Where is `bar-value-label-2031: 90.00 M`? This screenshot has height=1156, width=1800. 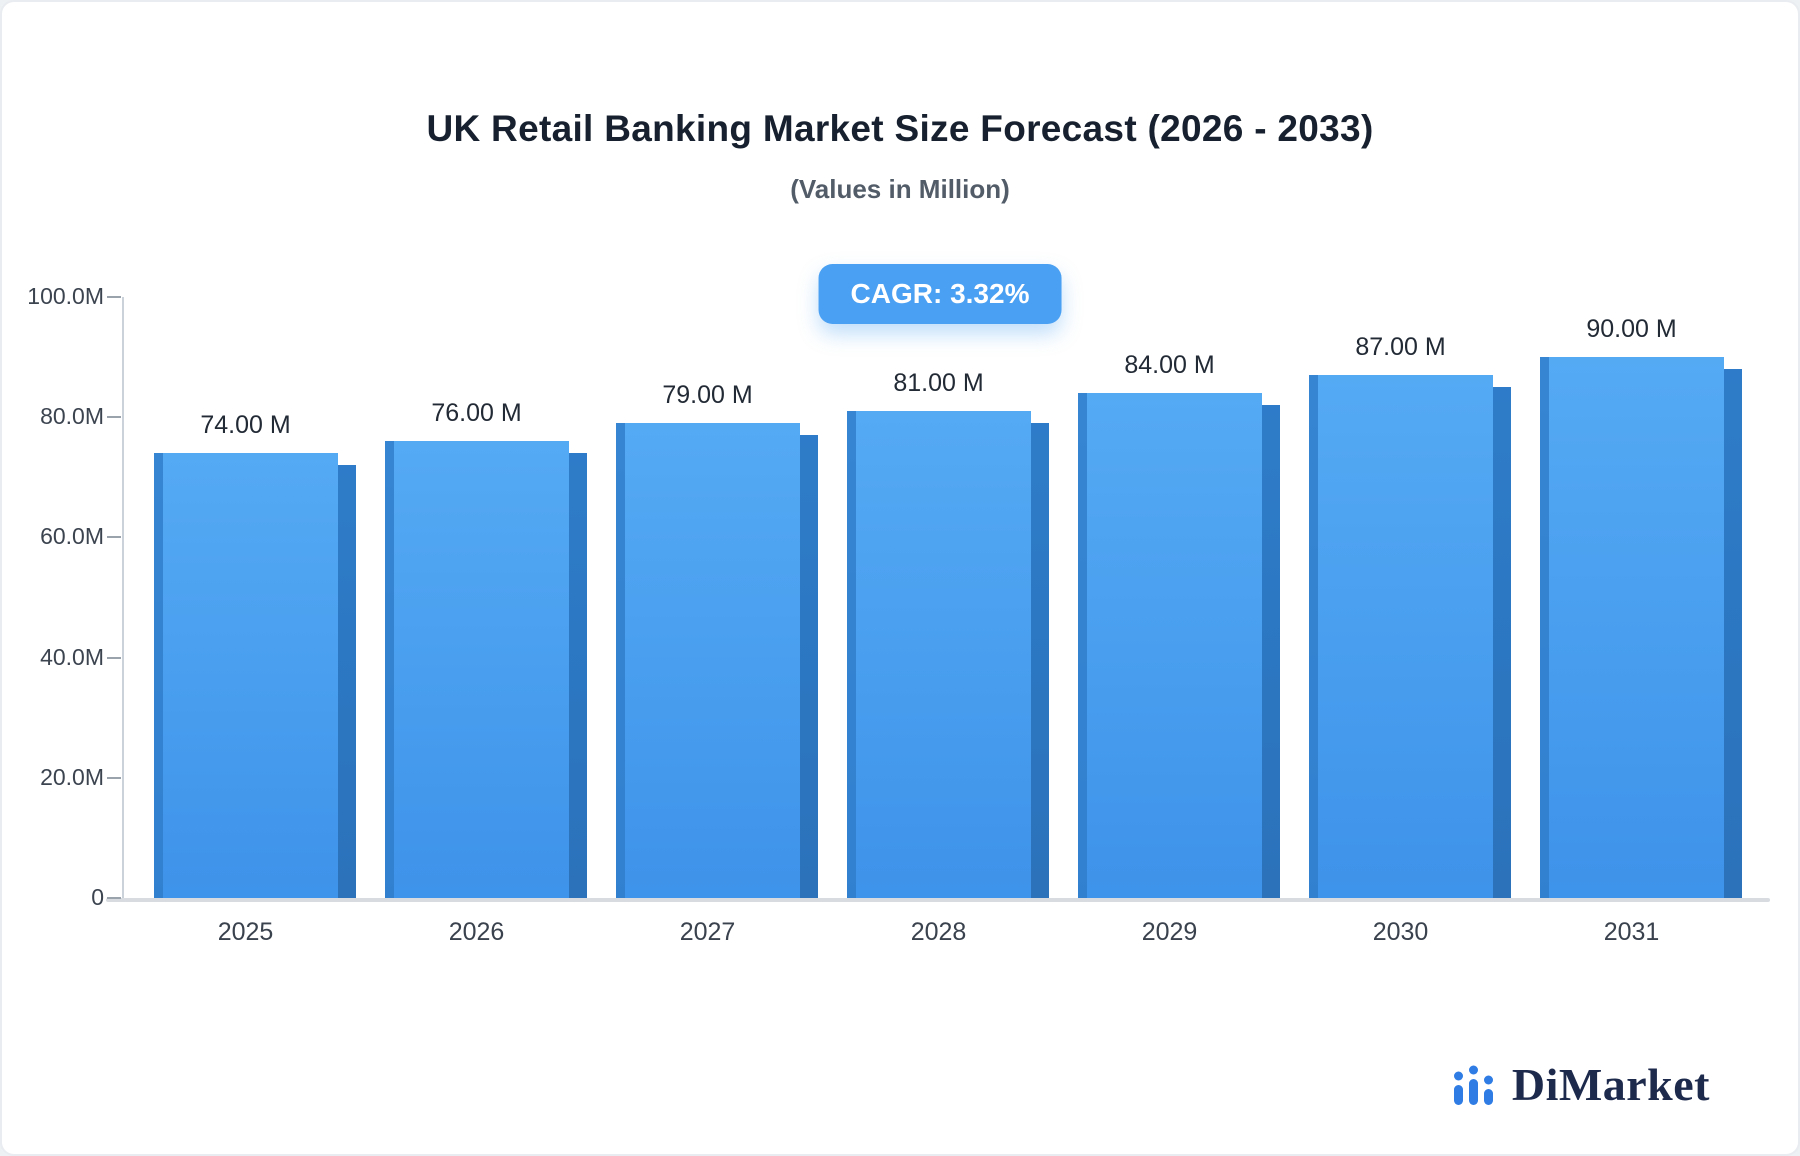
bar-value-label-2031: 90.00 M is located at coordinates (1631, 329).